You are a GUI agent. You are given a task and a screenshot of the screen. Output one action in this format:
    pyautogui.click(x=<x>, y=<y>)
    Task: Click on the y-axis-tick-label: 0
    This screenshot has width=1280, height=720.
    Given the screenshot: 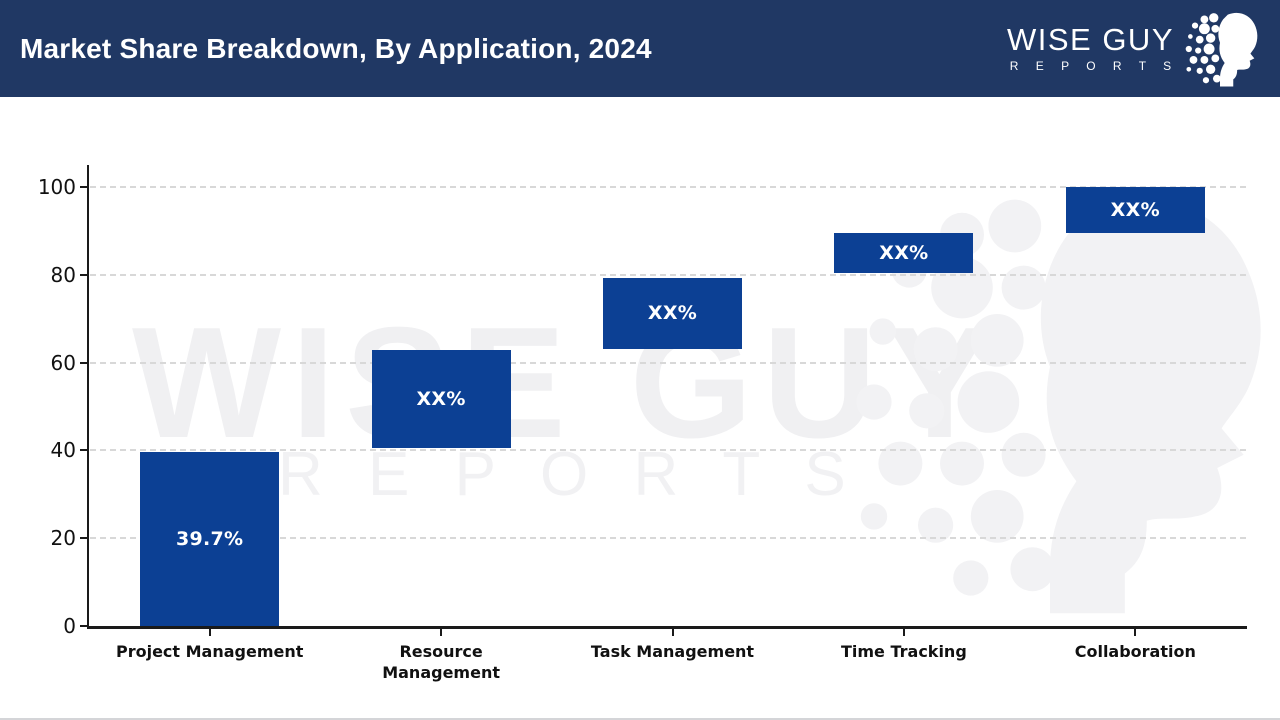 What is the action you would take?
    pyautogui.click(x=69, y=626)
    